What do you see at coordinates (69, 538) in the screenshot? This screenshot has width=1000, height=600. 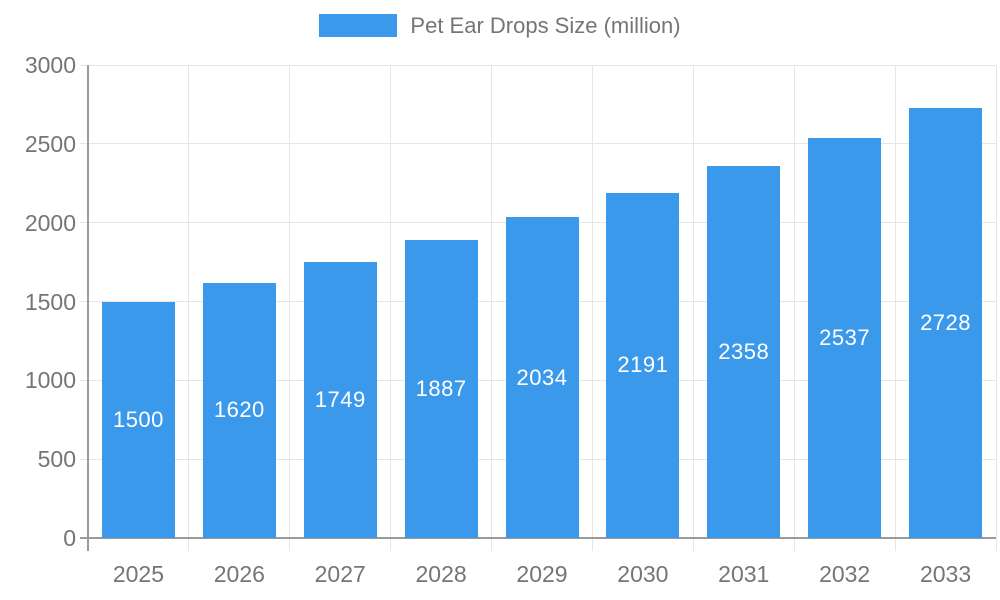 I see `y-tick-label: 0` at bounding box center [69, 538].